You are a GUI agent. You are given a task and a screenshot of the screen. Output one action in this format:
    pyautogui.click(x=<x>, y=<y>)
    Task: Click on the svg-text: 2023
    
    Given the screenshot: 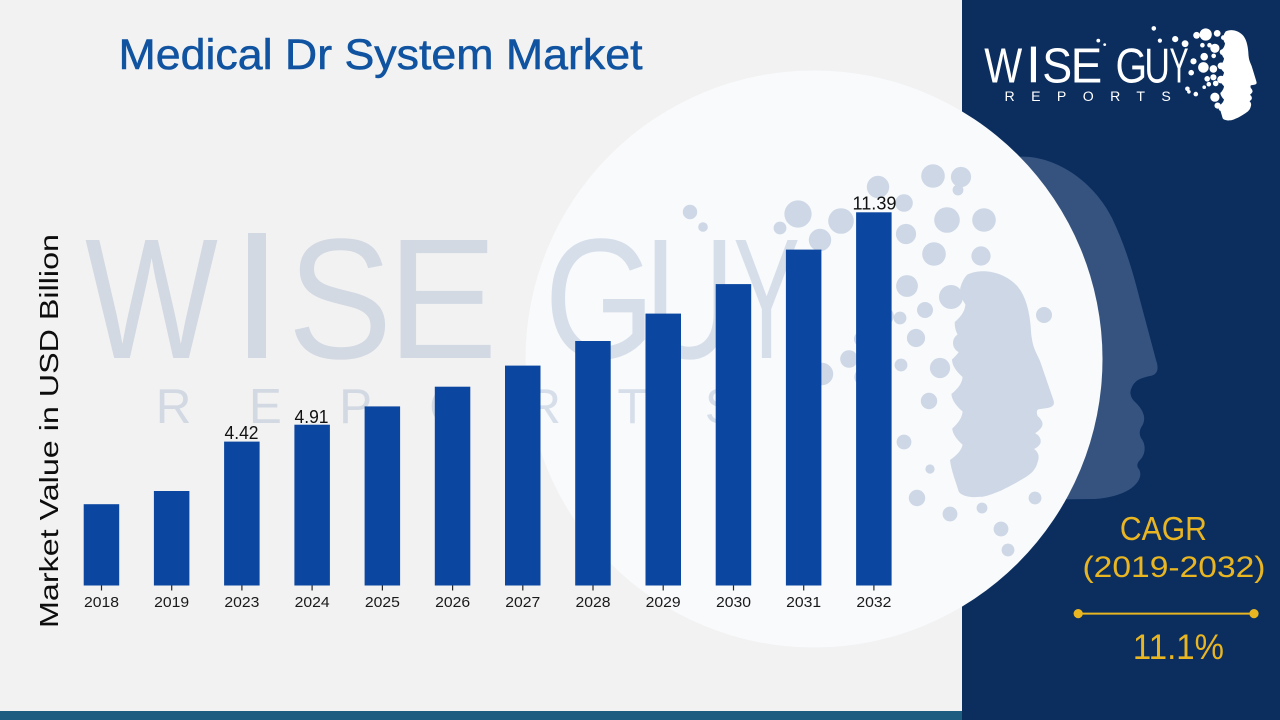 What is the action you would take?
    pyautogui.click(x=241, y=602)
    